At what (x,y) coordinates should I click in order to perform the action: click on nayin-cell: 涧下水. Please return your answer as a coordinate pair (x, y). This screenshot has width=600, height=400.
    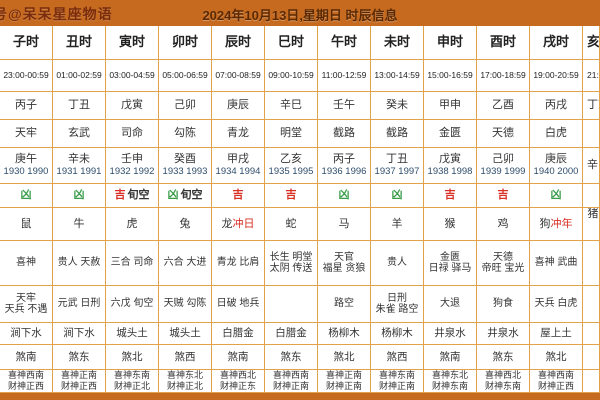
    Looking at the image, I should click on (79, 334).